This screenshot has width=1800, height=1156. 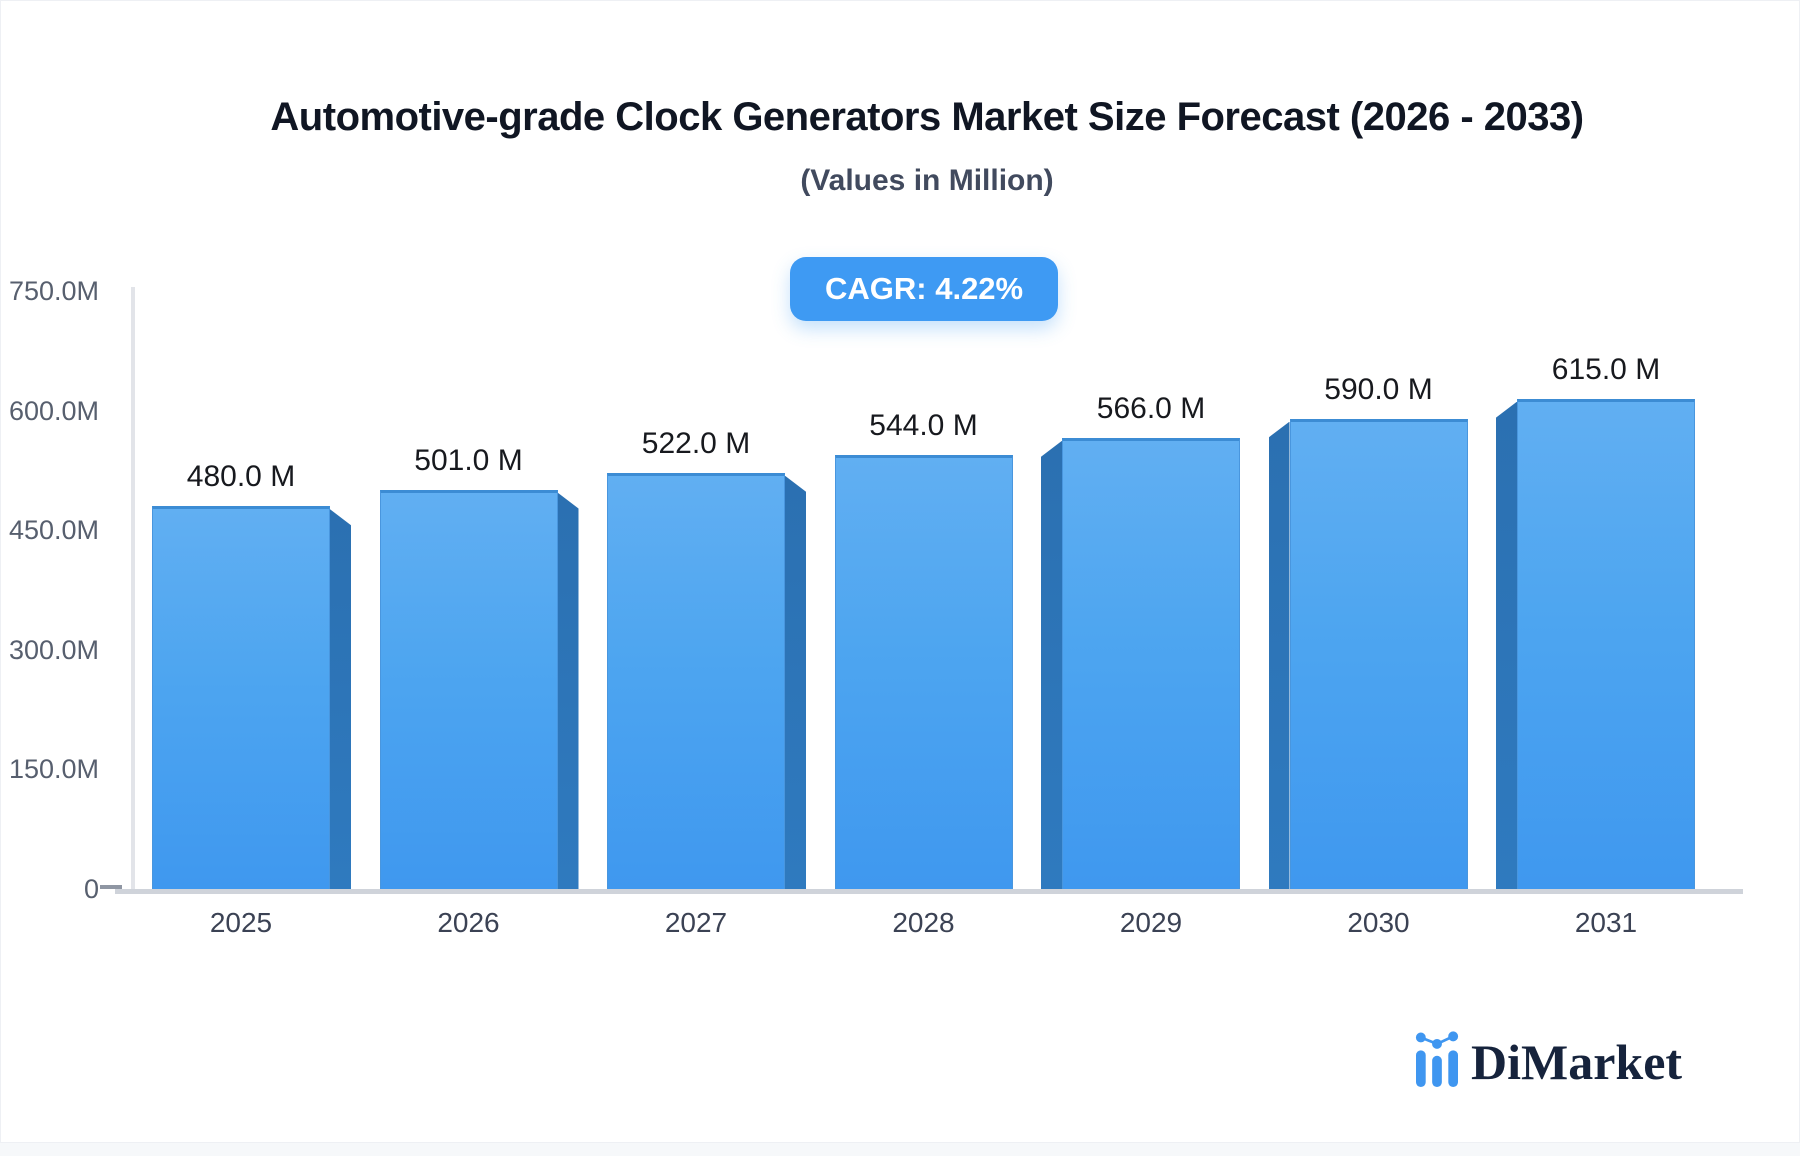 I want to click on y-tick-label: 300.0M, so click(x=53, y=649).